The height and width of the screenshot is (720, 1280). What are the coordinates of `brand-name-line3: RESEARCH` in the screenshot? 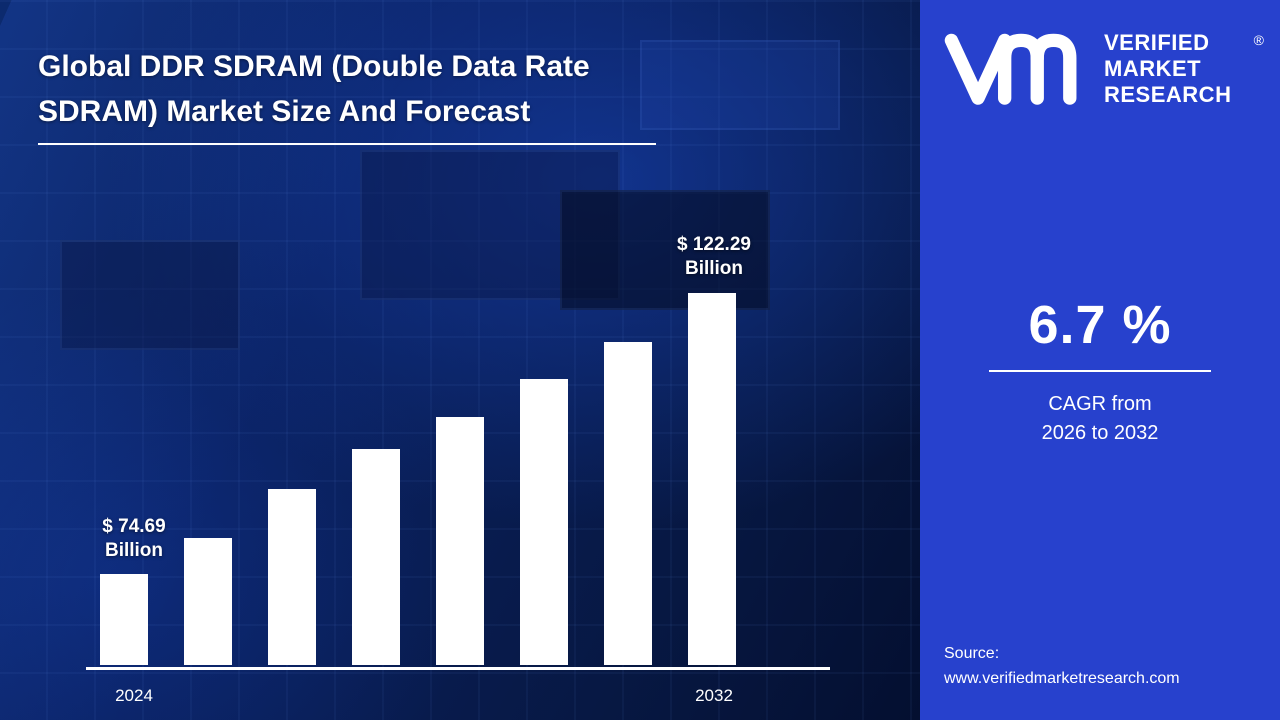 It's located at (1168, 94).